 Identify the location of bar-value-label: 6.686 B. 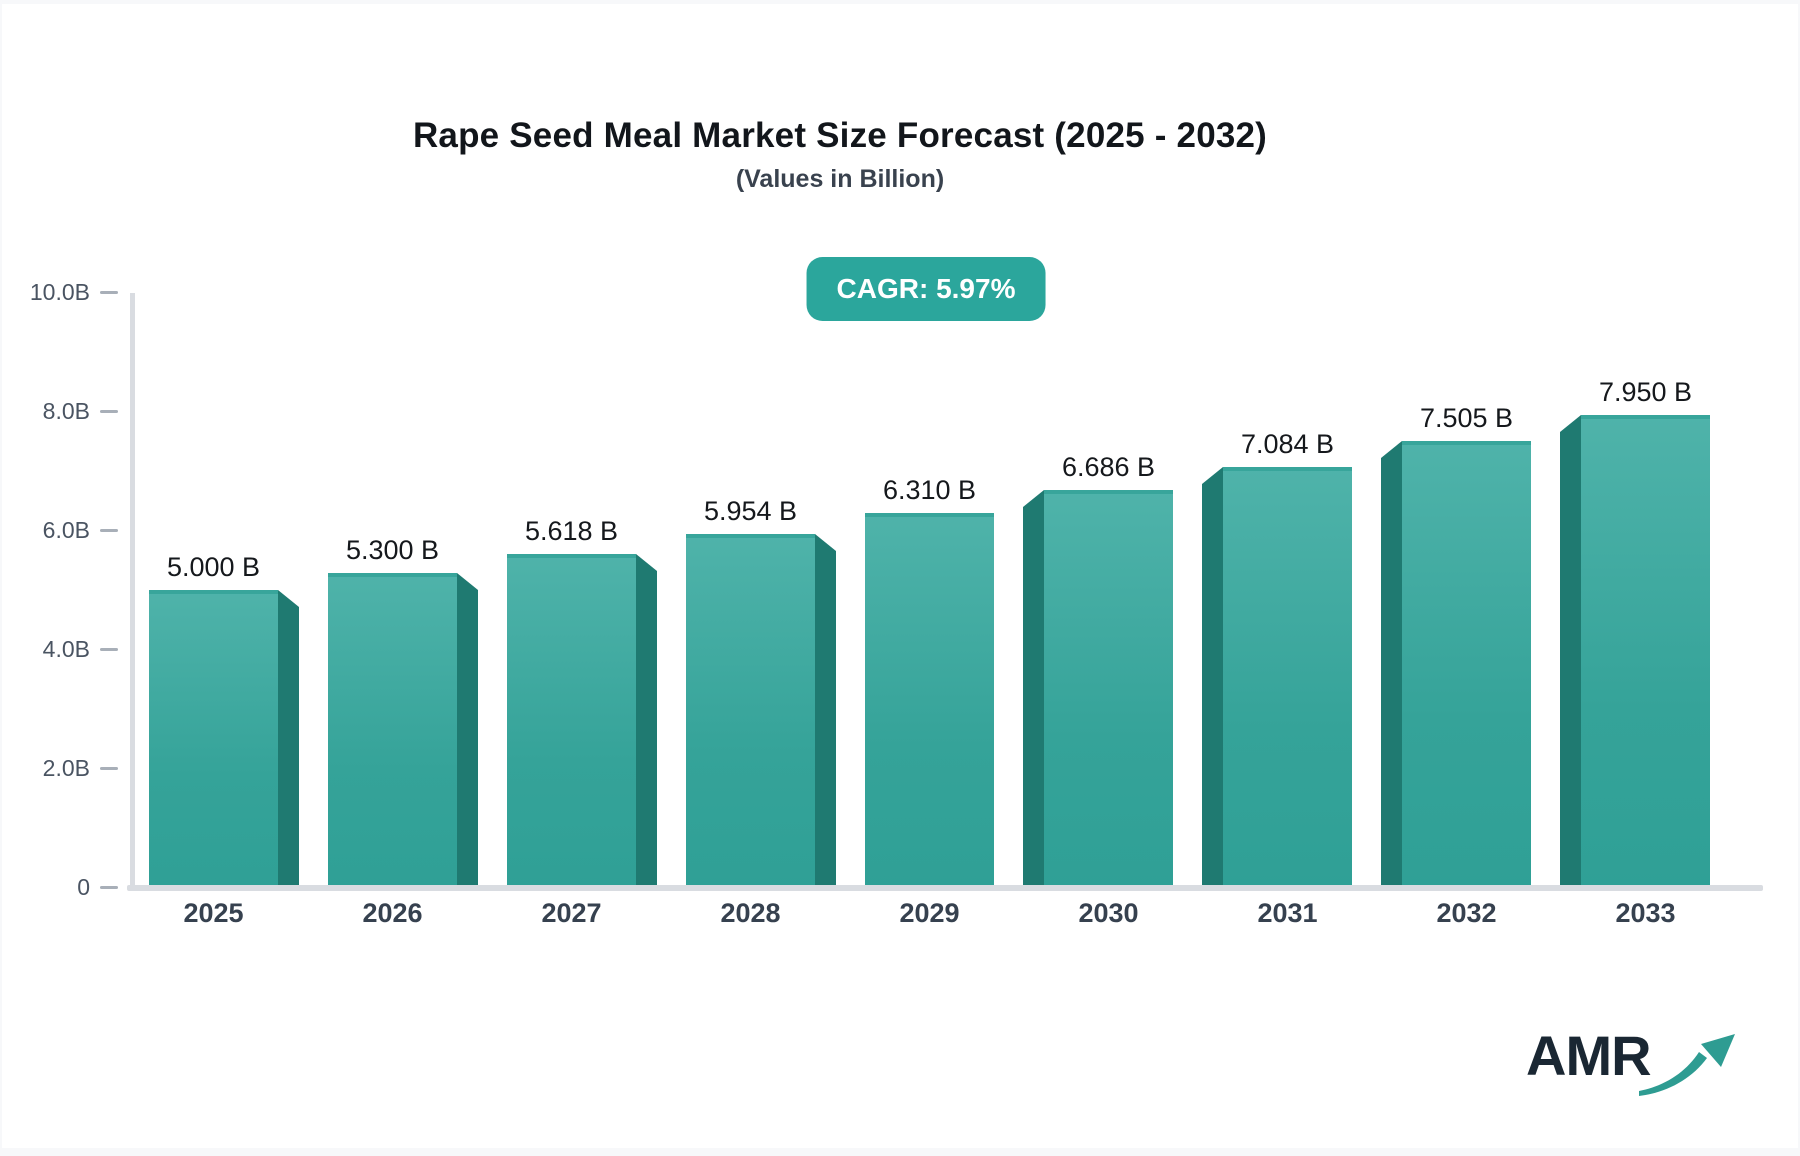
(1108, 467).